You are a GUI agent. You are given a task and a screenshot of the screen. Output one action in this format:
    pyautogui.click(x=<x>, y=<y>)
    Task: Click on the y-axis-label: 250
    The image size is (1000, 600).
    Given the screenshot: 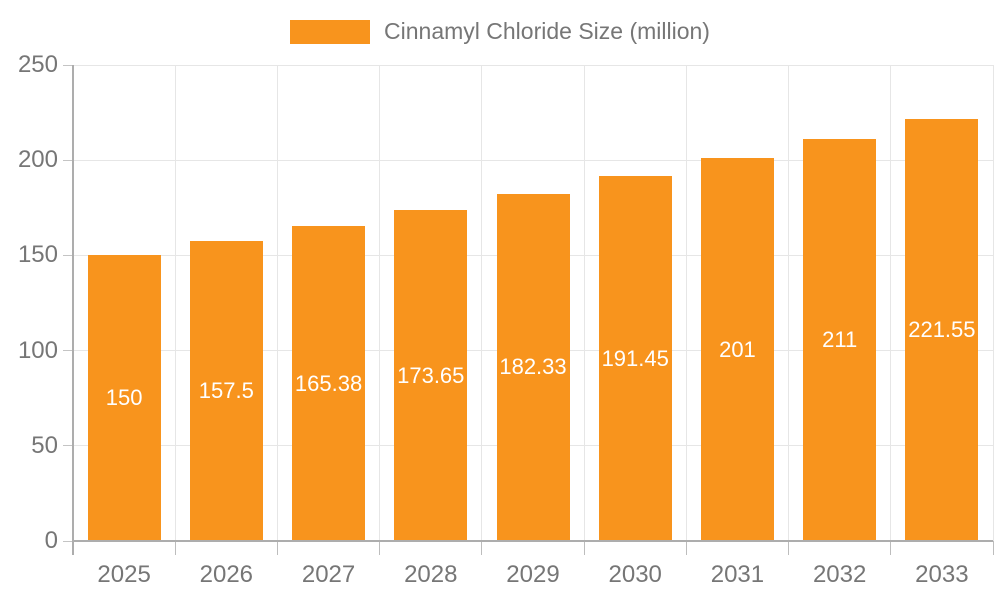 What is the action you would take?
    pyautogui.click(x=37, y=64)
    